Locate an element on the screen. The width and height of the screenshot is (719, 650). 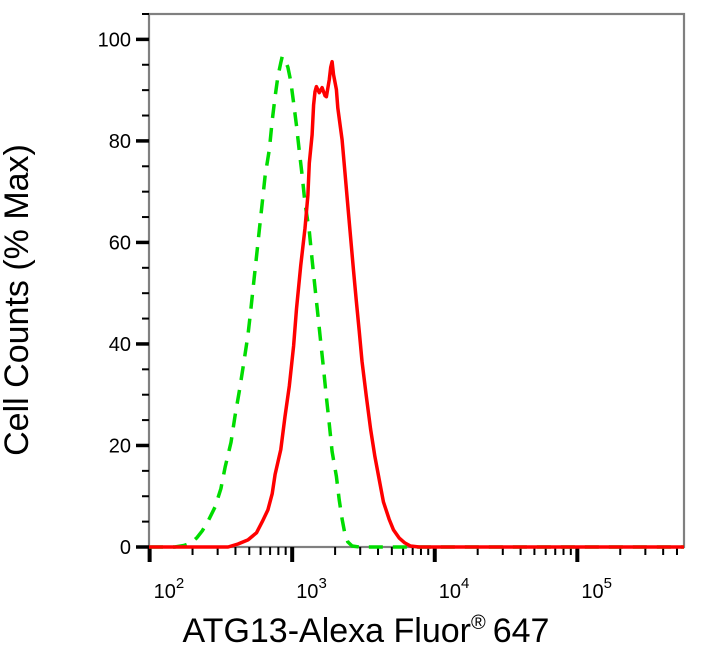
x-tick-label: 10⁵ is located at coordinates (596, 589).